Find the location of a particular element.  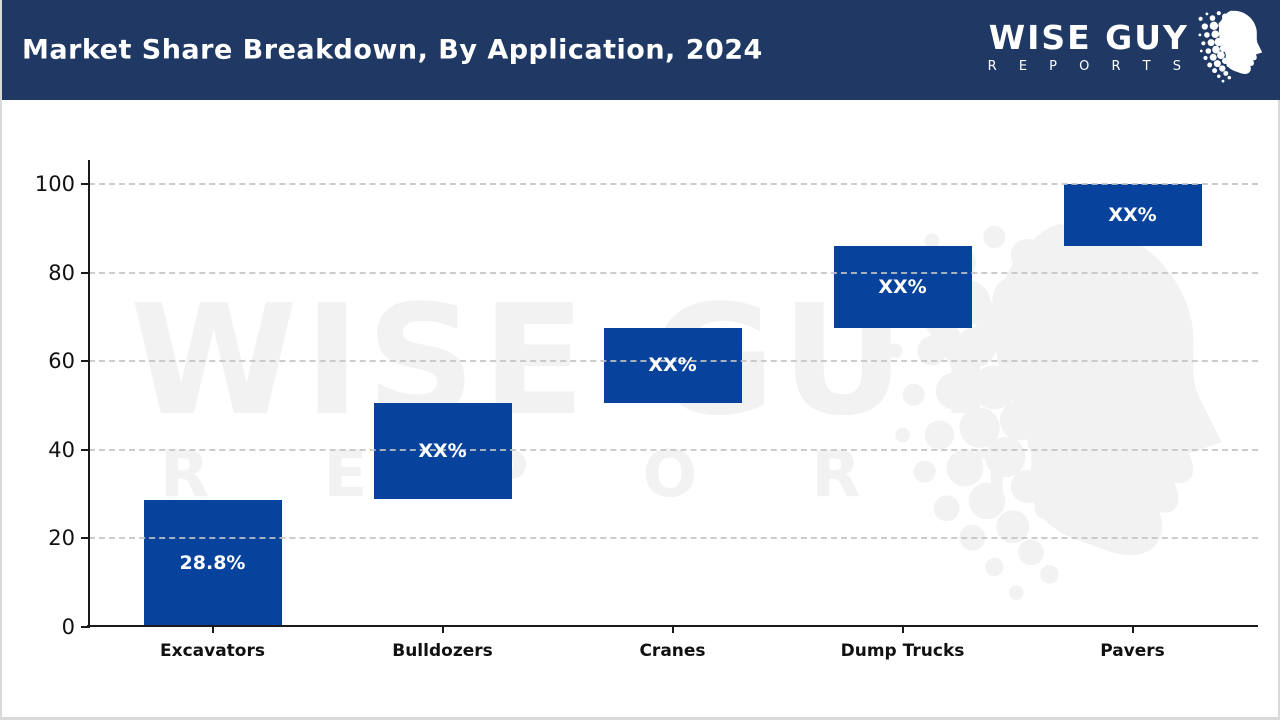

y-tick-label: 60 is located at coordinates (61, 361).